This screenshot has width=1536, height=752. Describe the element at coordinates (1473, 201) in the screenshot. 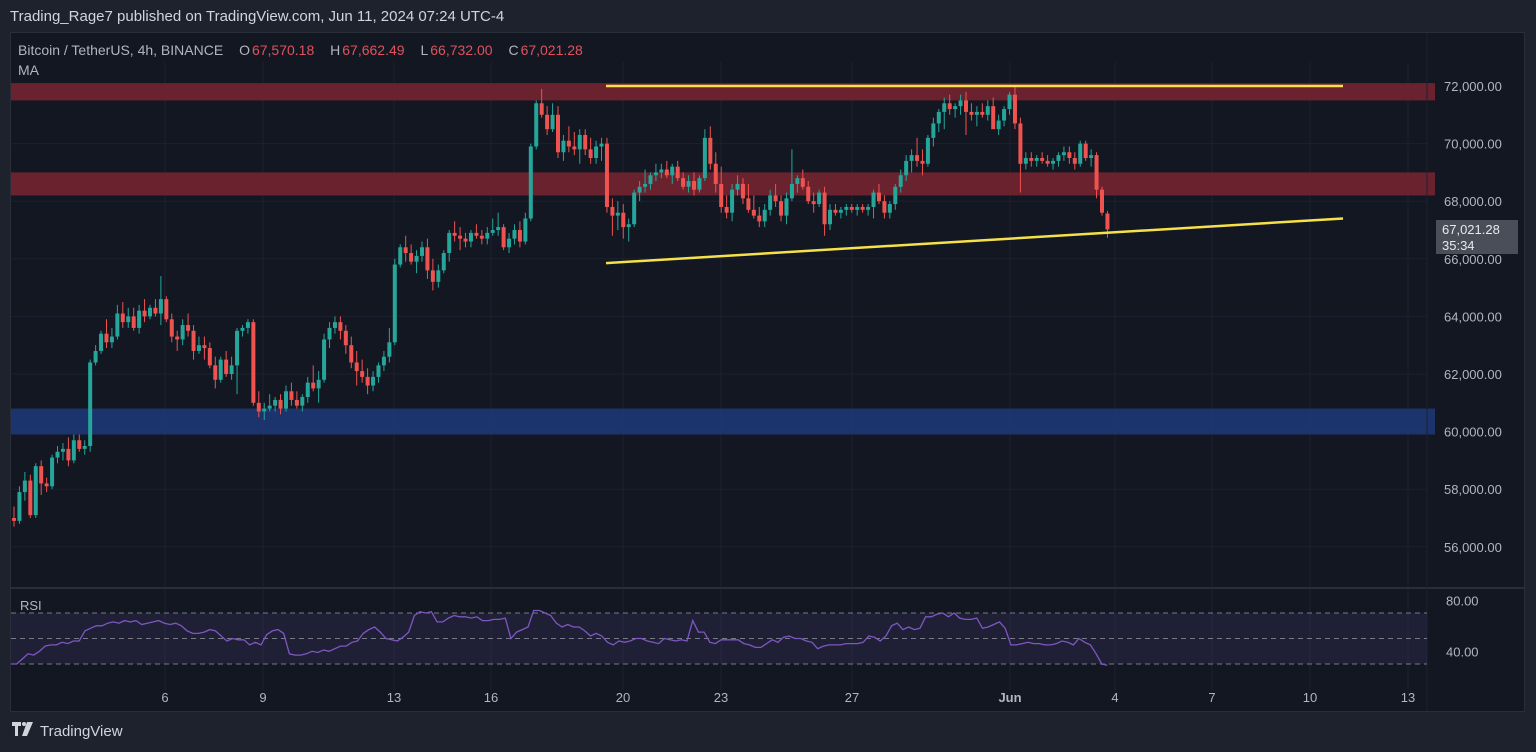

I see `price-axis-label: 68,000.00` at that location.